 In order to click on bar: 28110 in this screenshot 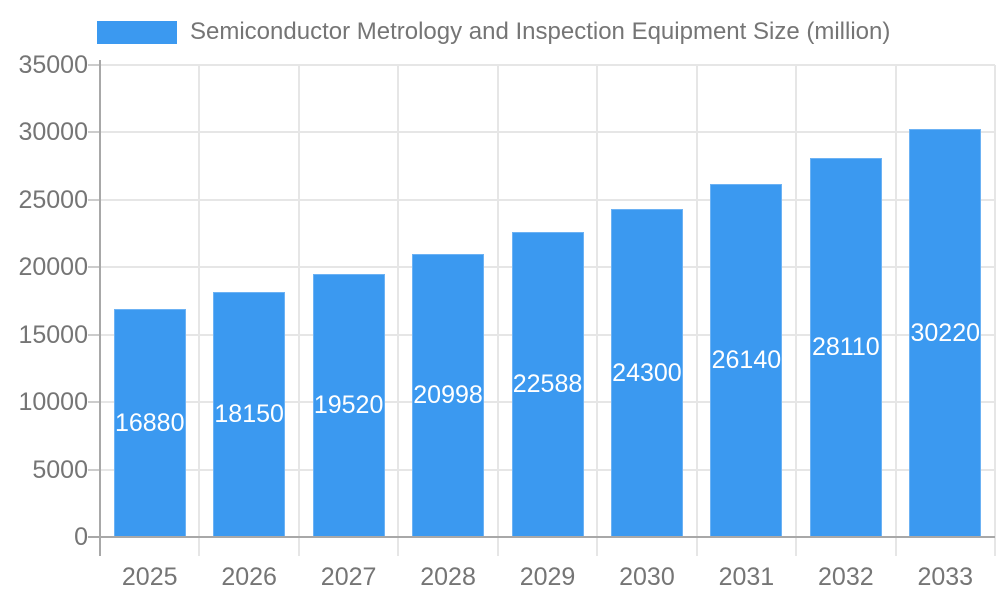, I will do `click(845, 347)`.